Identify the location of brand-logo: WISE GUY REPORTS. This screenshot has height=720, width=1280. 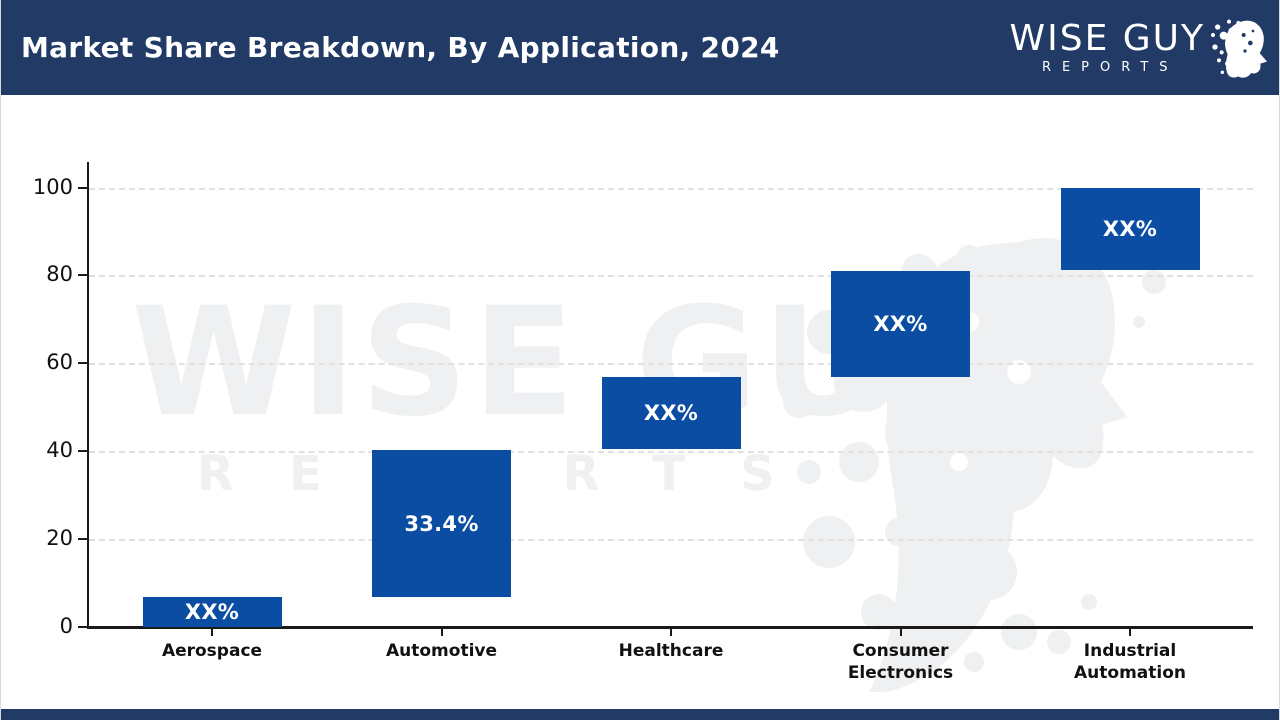
(1140, 48).